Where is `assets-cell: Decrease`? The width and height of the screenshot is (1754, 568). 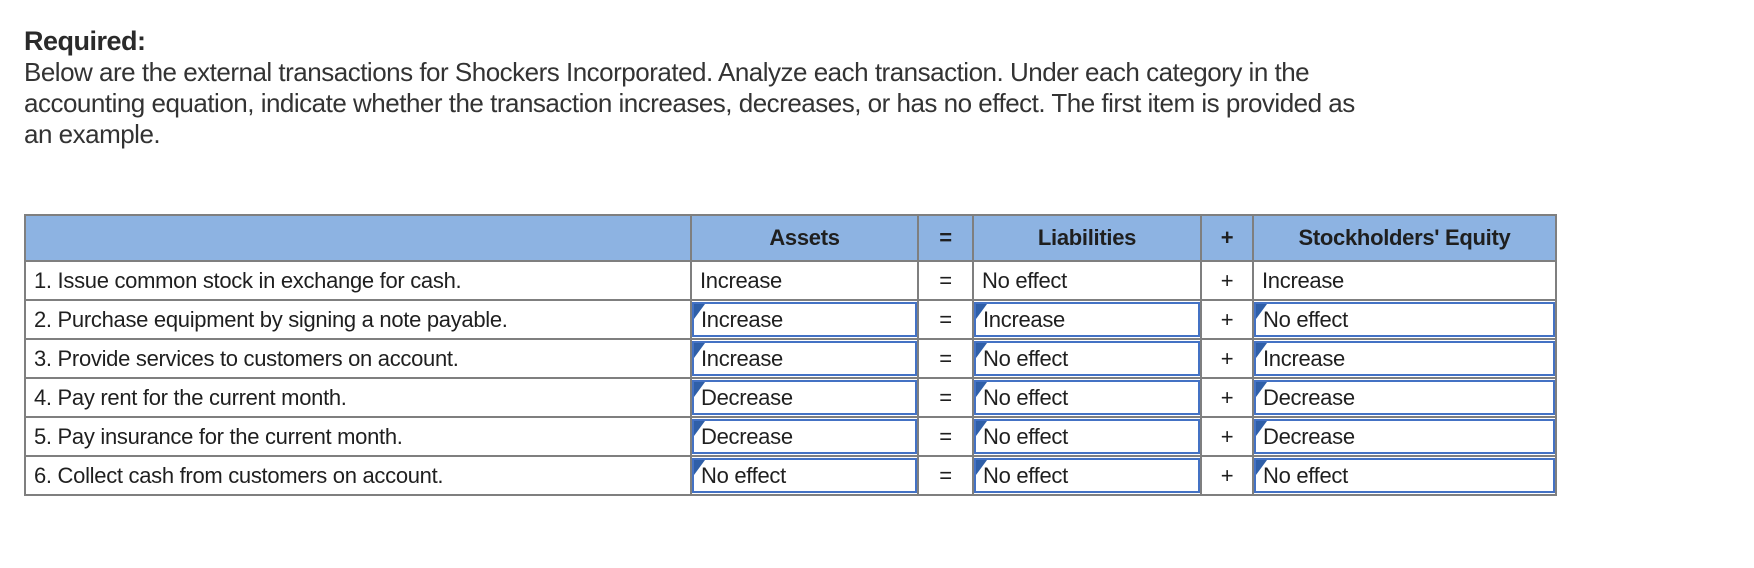
assets-cell: Decrease is located at coordinates (804, 436).